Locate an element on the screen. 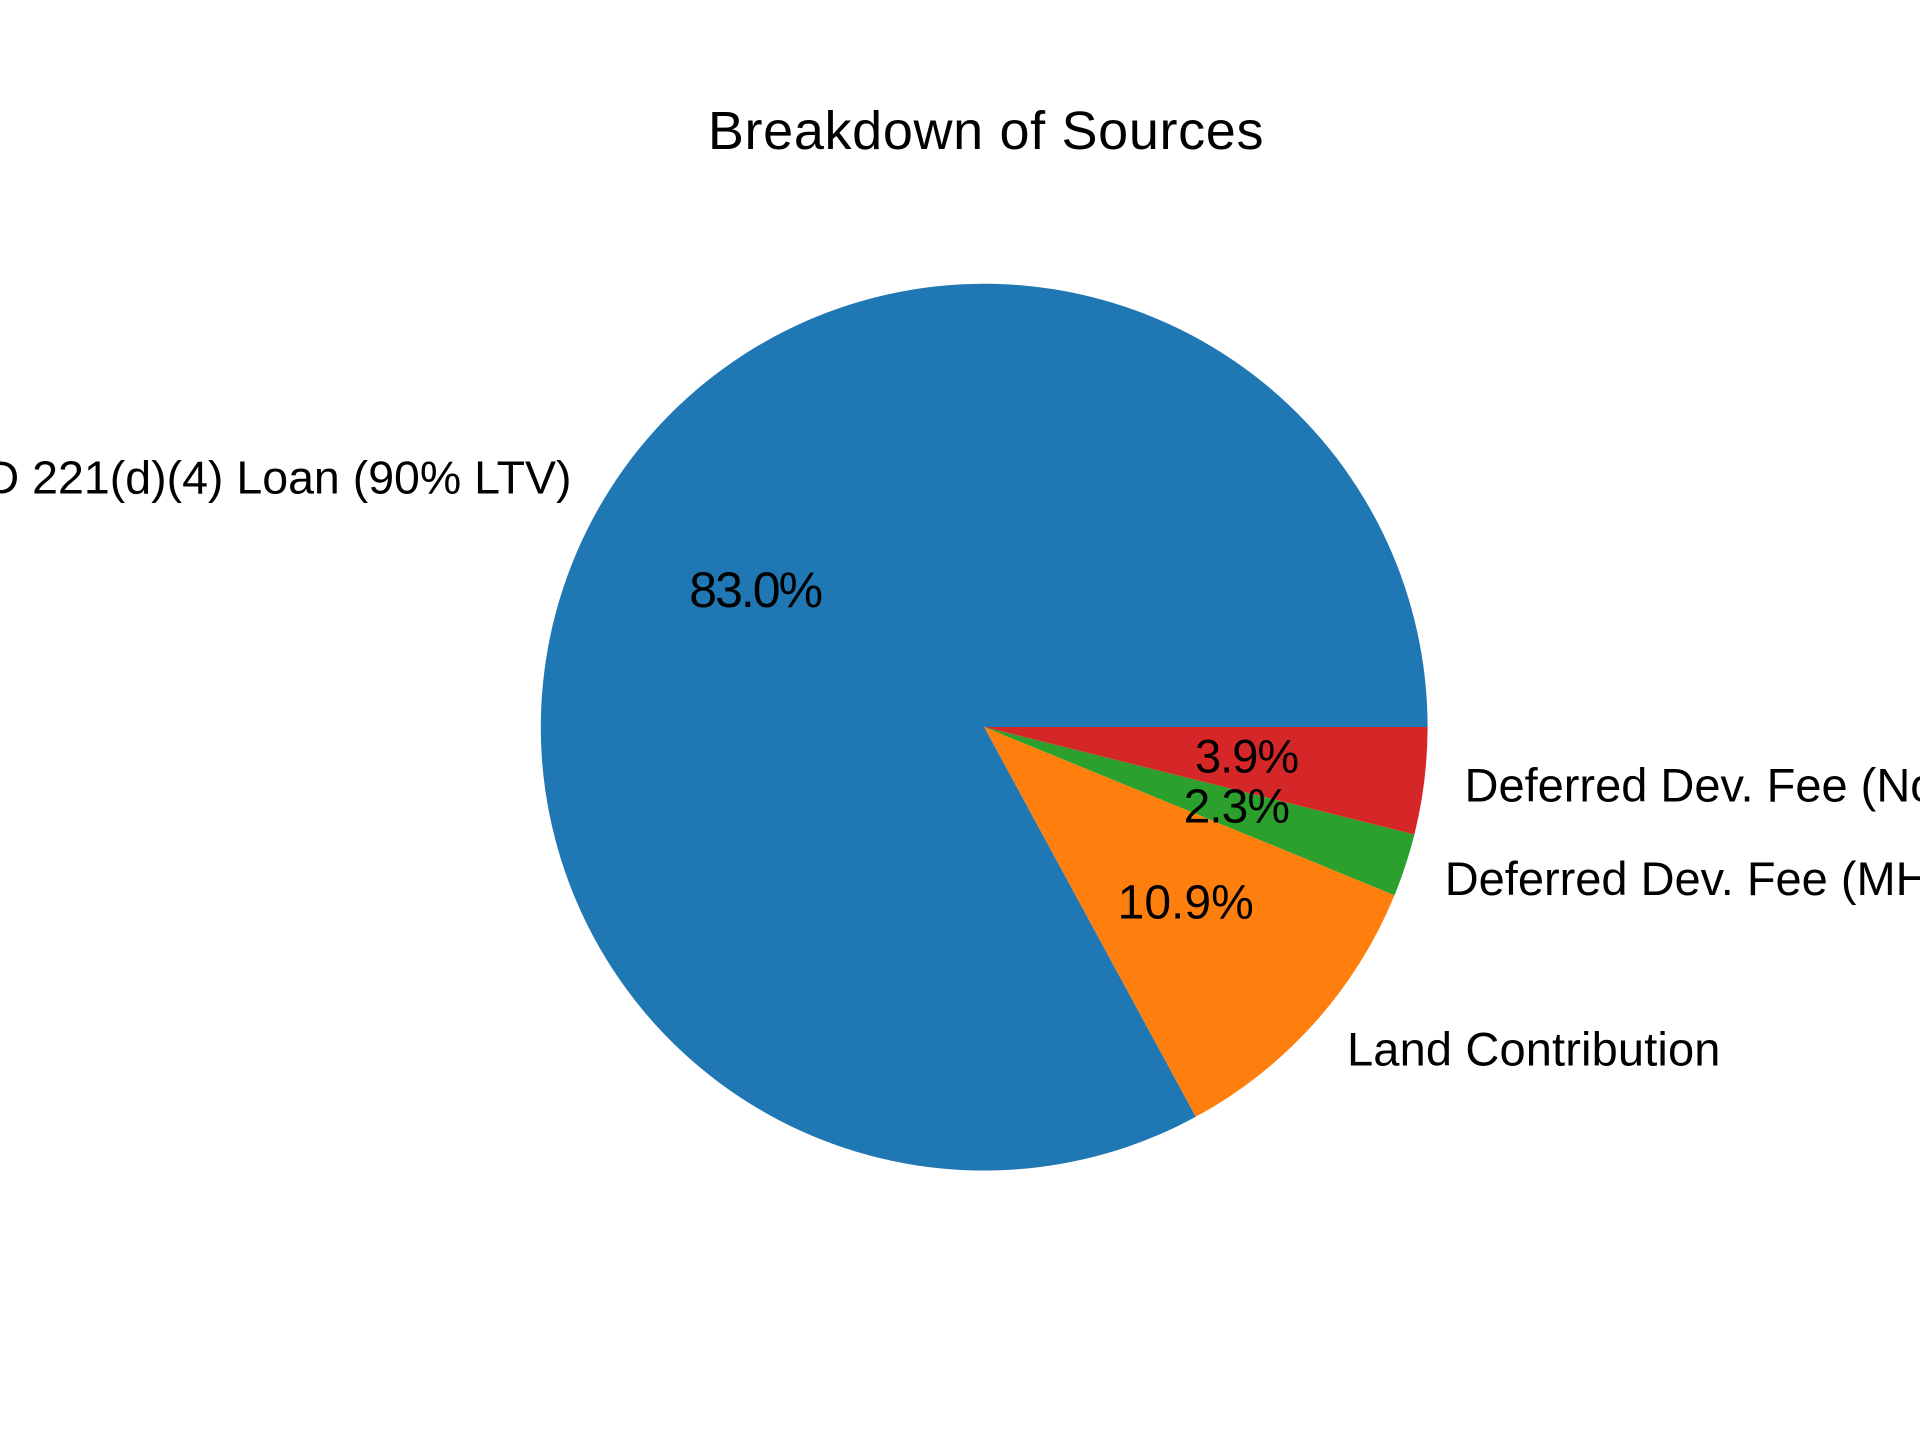 The width and height of the screenshot is (1920, 1440). svg-text: 10.9% is located at coordinates (1186, 902).